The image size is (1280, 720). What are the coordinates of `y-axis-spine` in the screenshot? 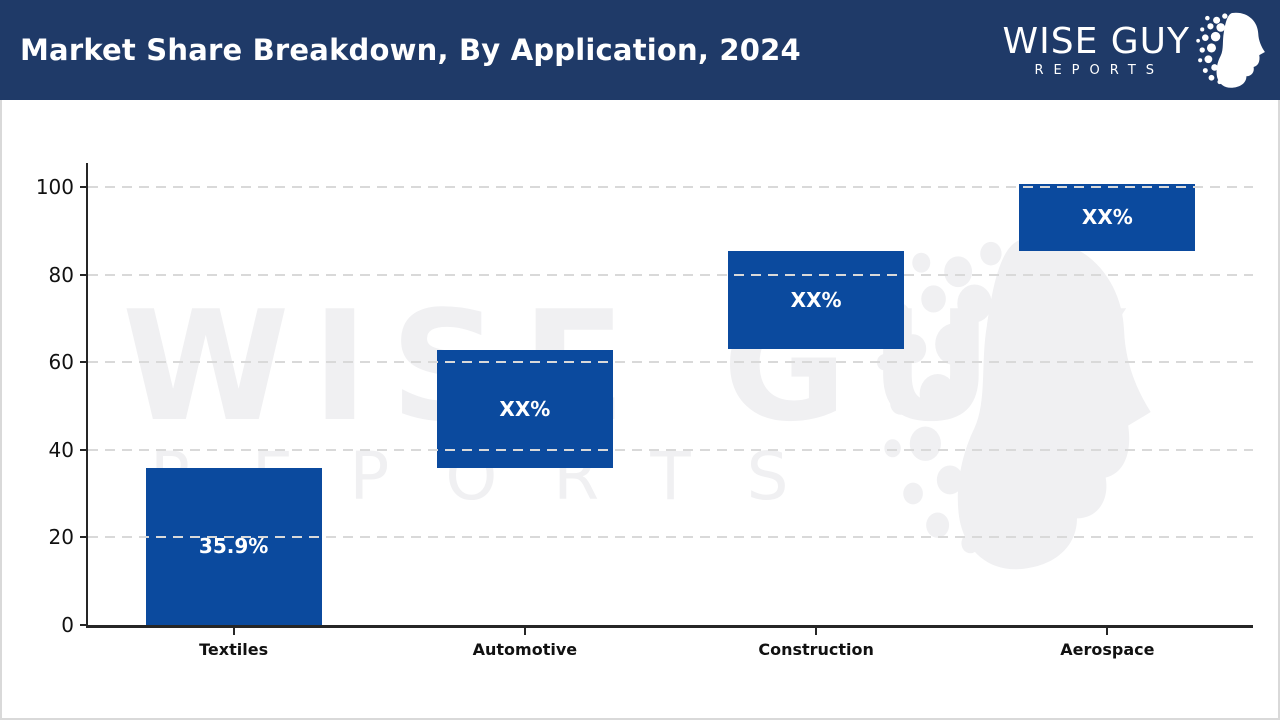 It's located at (87, 395).